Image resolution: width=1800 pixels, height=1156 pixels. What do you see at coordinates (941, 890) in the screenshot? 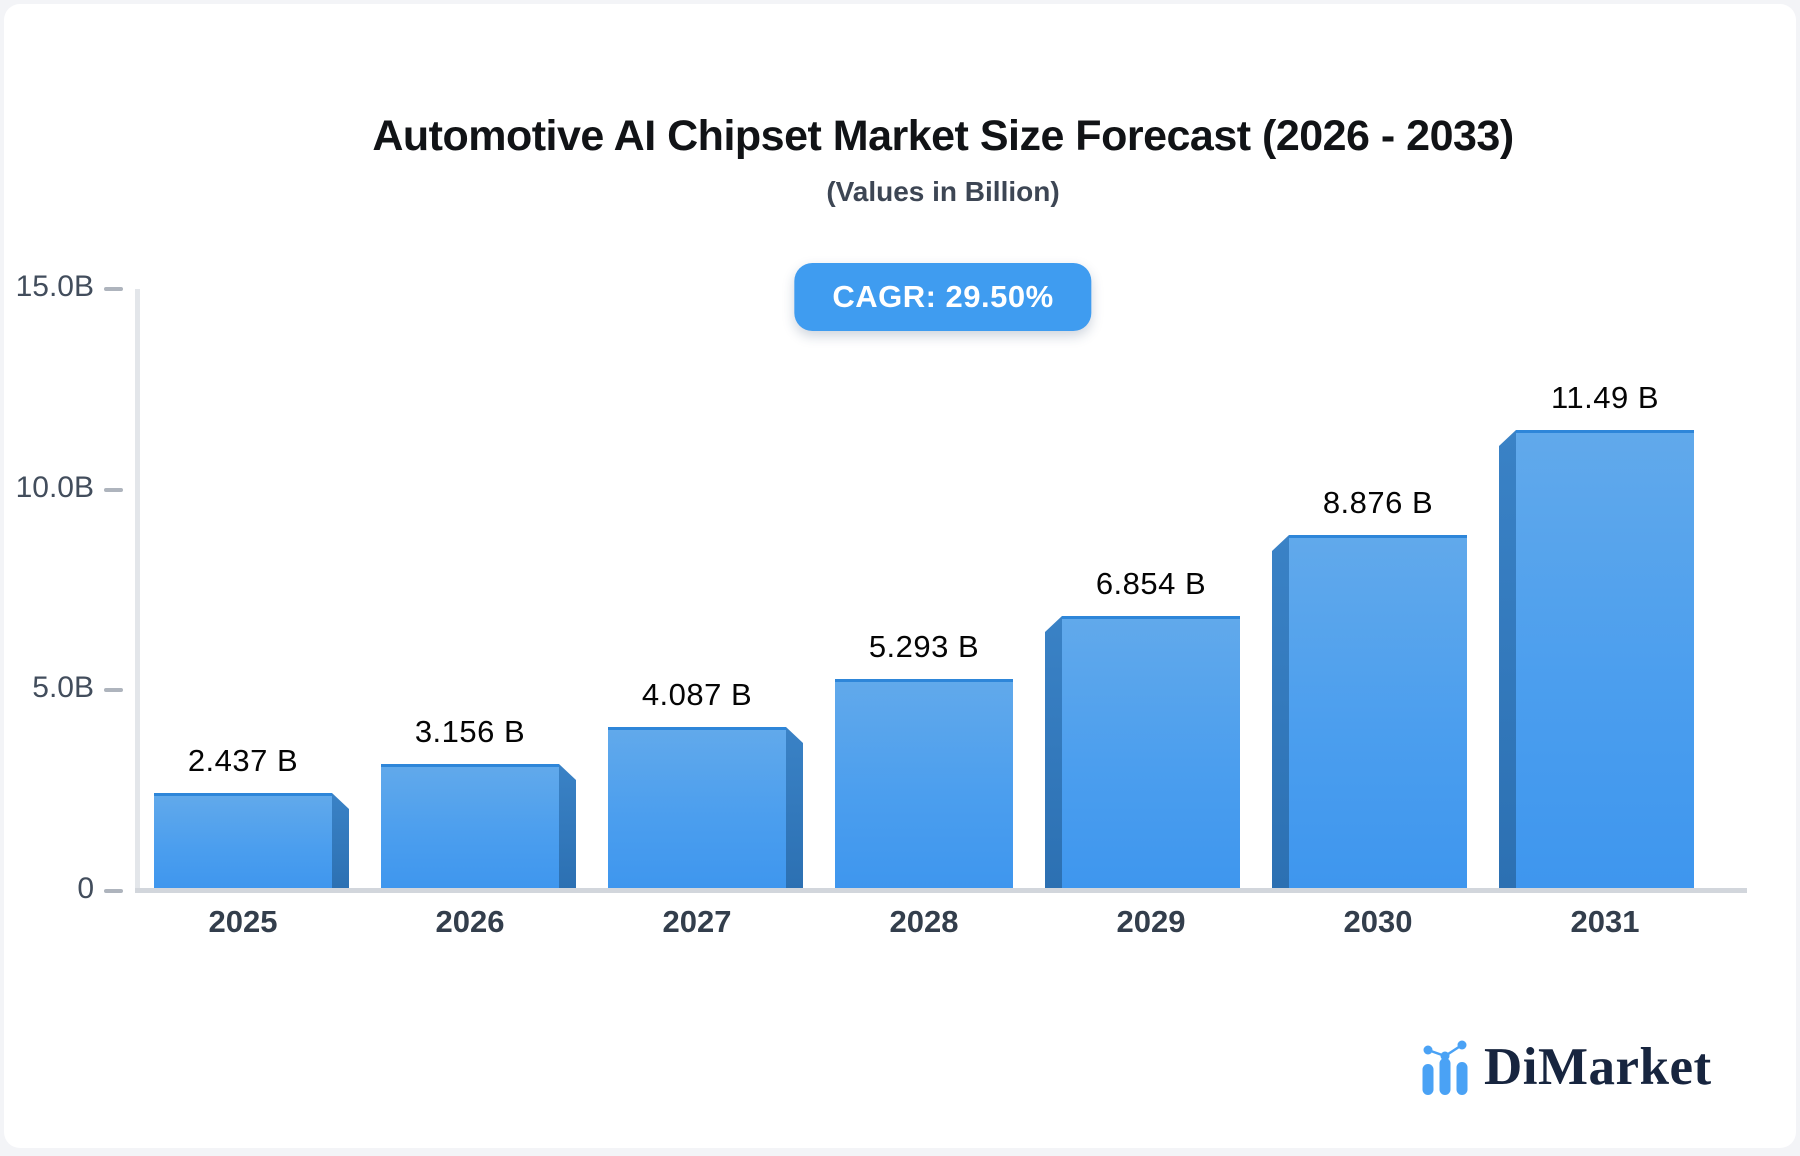
I see `x-axis-line` at bounding box center [941, 890].